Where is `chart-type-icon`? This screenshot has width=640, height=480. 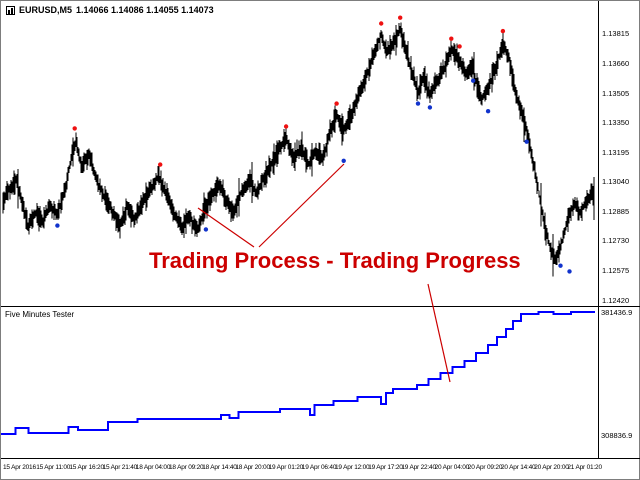 chart-type-icon is located at coordinates (10, 10).